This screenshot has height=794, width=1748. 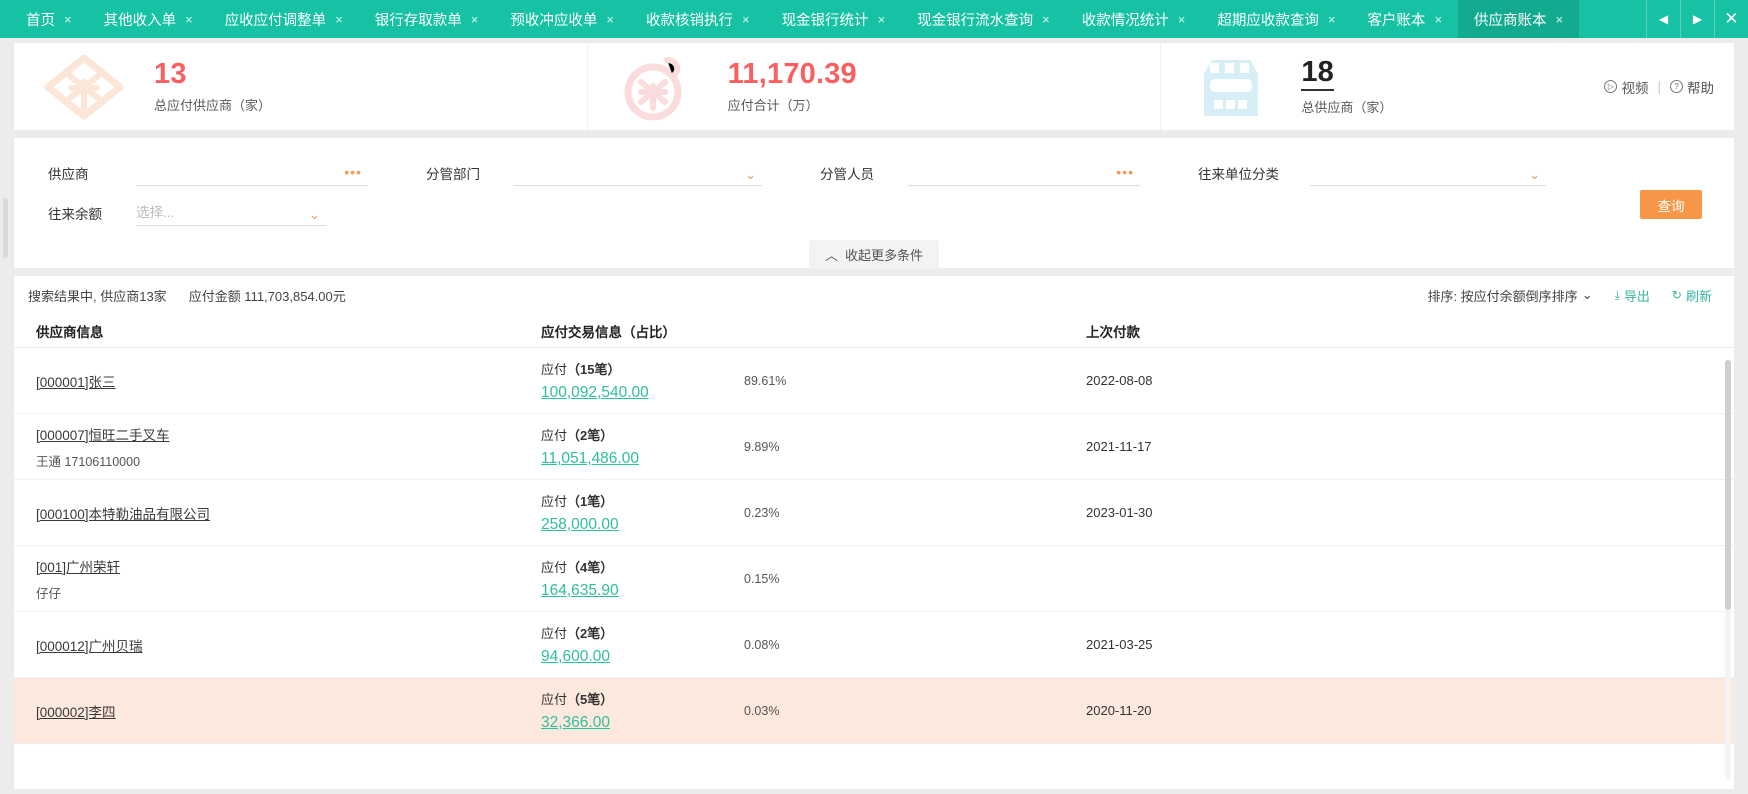 What do you see at coordinates (1447, 86) in the screenshot?
I see `stat-card-total-suppliers: 18 总供应商（家）` at bounding box center [1447, 86].